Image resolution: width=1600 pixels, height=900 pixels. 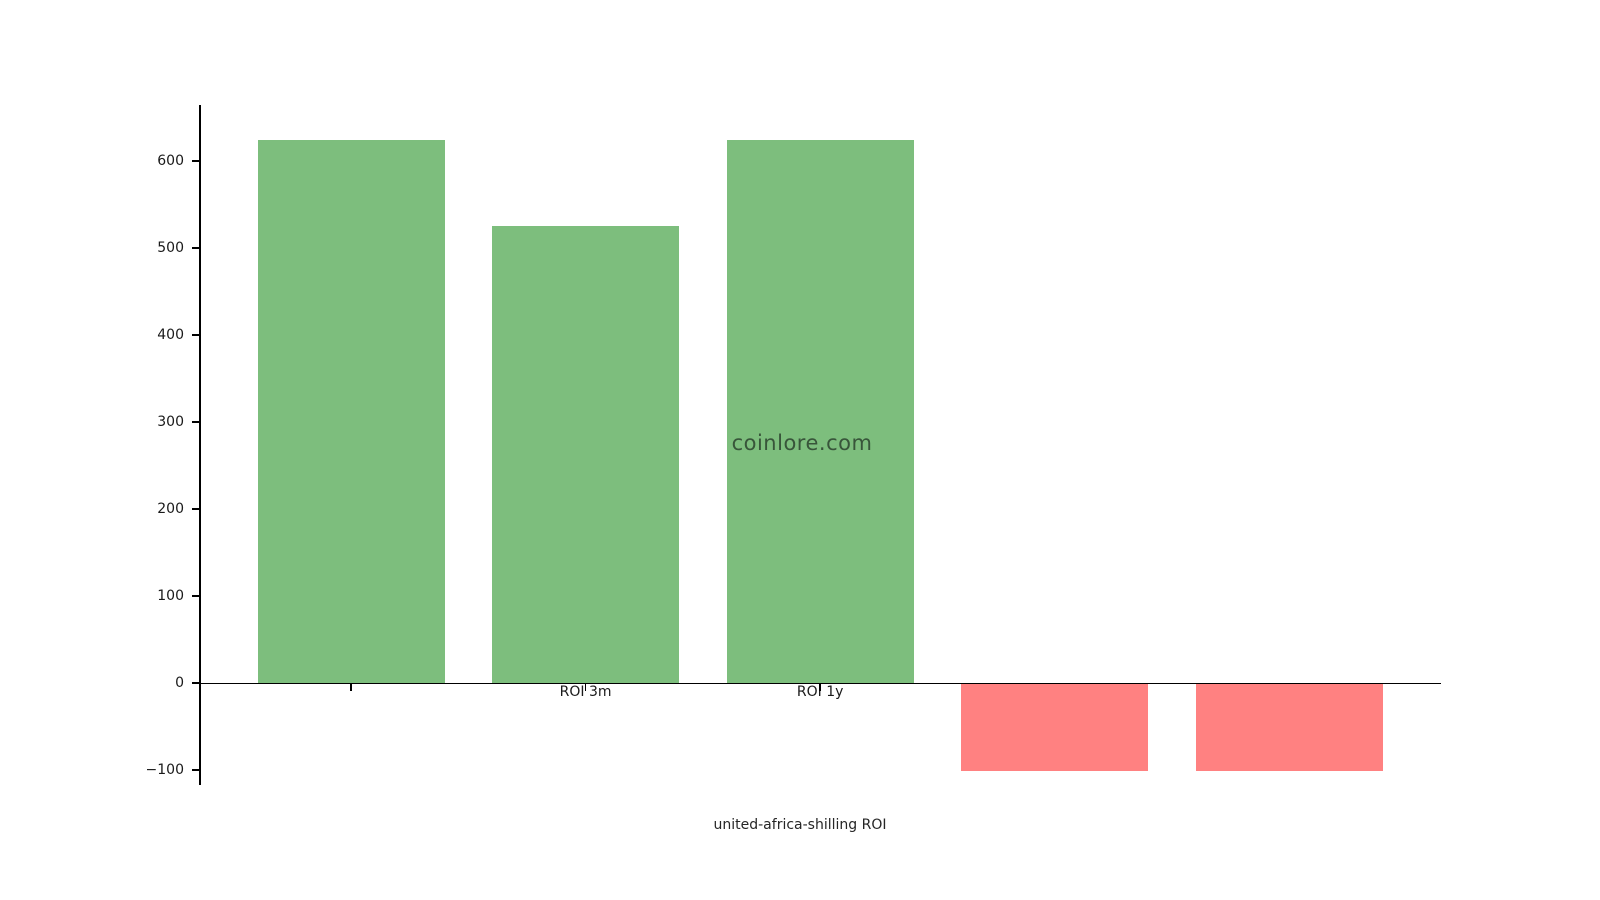 What do you see at coordinates (170, 161) in the screenshot?
I see `y-tick-label: 600` at bounding box center [170, 161].